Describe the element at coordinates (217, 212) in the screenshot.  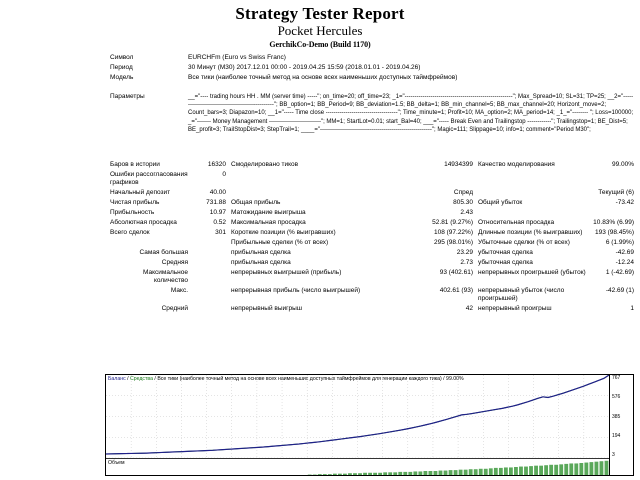
I see `table-cell: 10.97` at that location.